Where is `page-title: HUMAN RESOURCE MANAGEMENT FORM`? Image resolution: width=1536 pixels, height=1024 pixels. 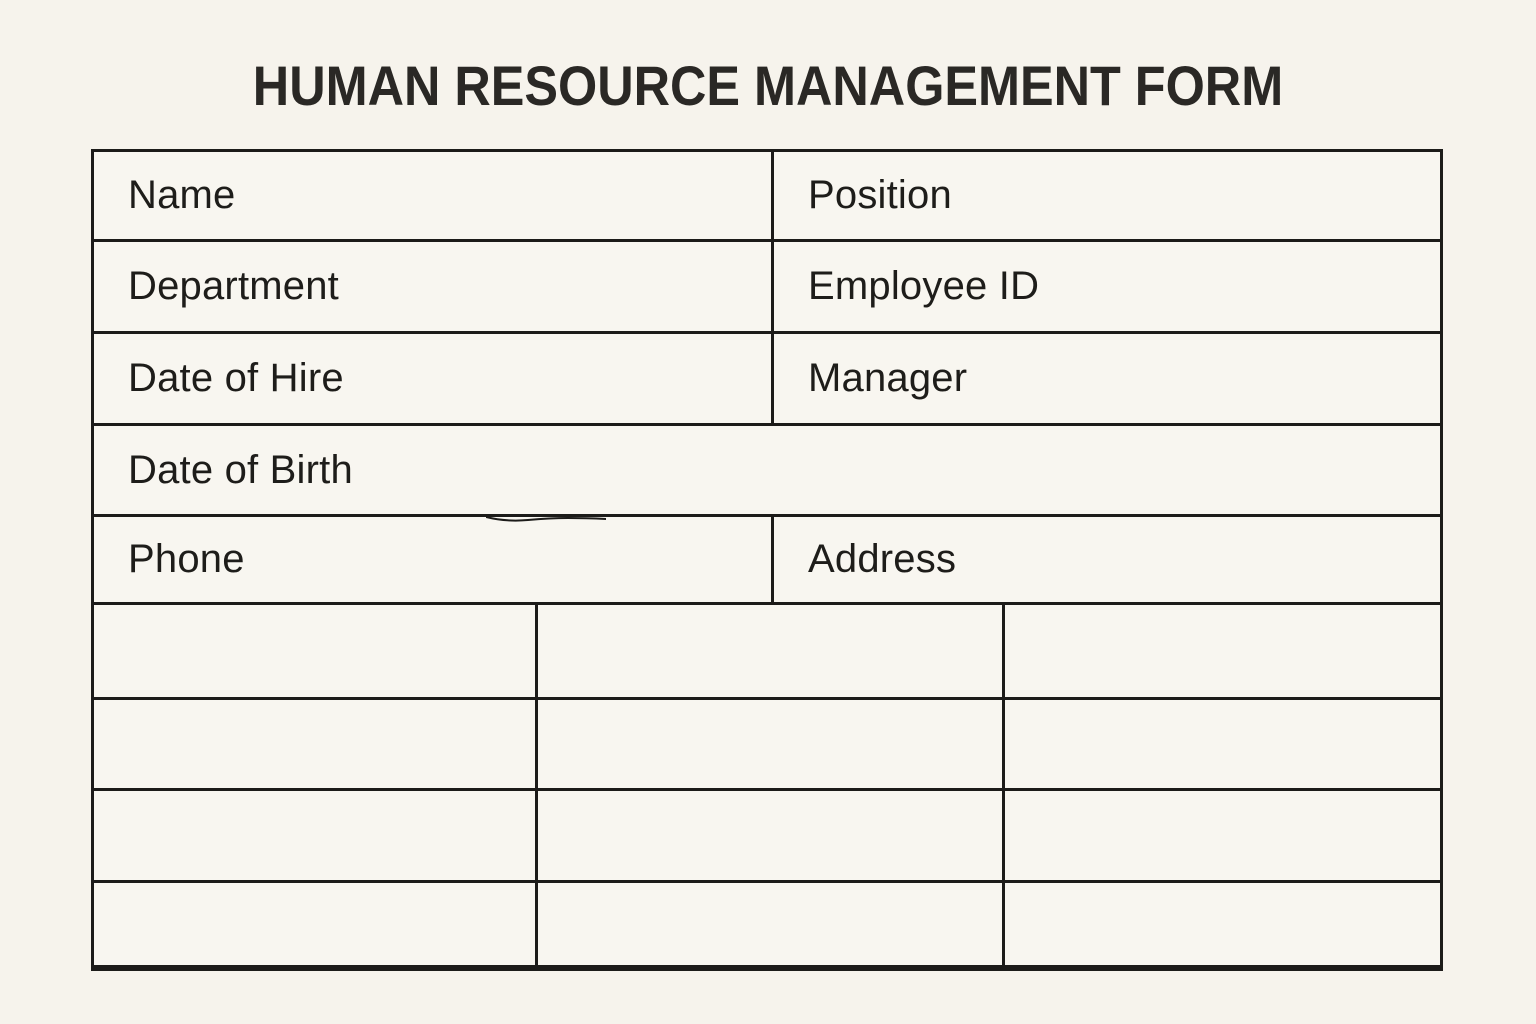 page-title: HUMAN RESOURCE MANAGEMENT FORM is located at coordinates (768, 85).